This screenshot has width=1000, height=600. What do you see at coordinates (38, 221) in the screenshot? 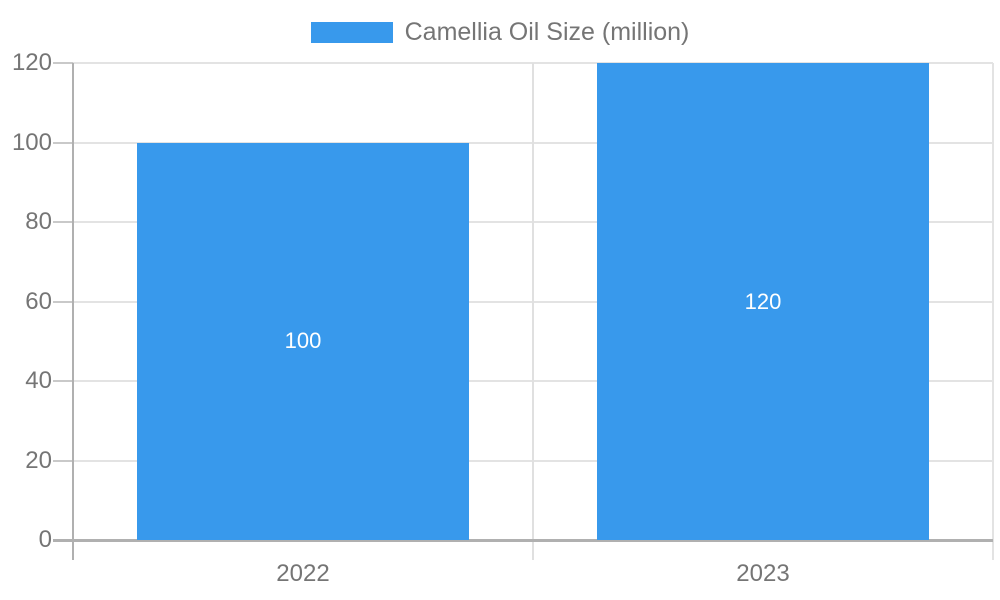
I see `y-axis-tick-label: 80` at bounding box center [38, 221].